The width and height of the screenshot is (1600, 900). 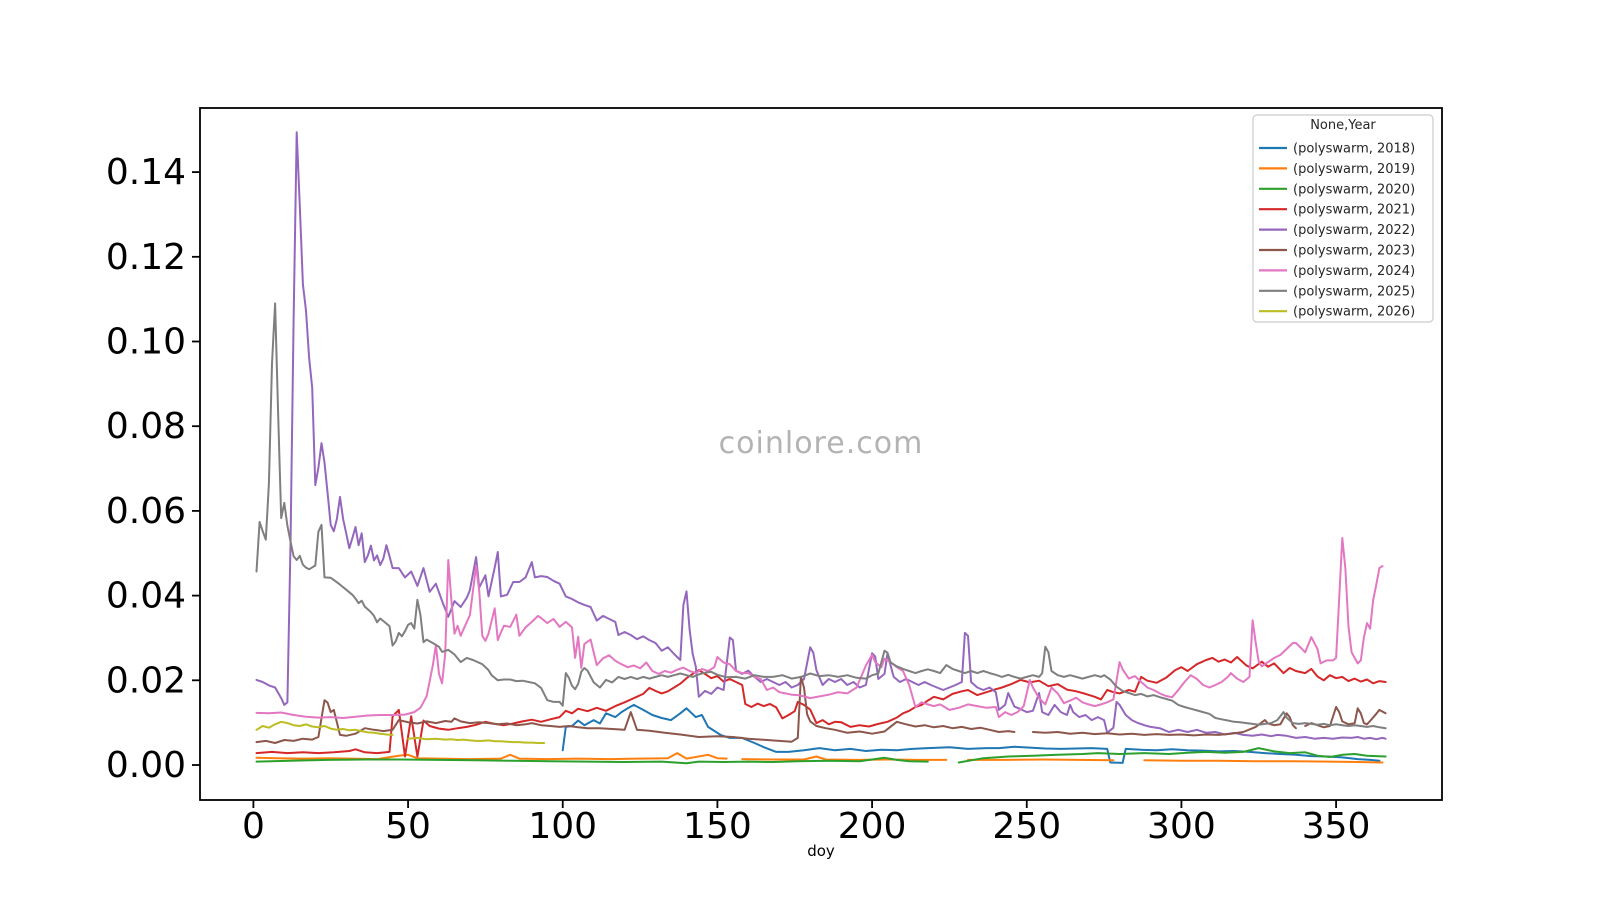 What do you see at coordinates (1354, 271) in the screenshot?
I see `legend-entry-label: (polyswarm, 2024)` at bounding box center [1354, 271].